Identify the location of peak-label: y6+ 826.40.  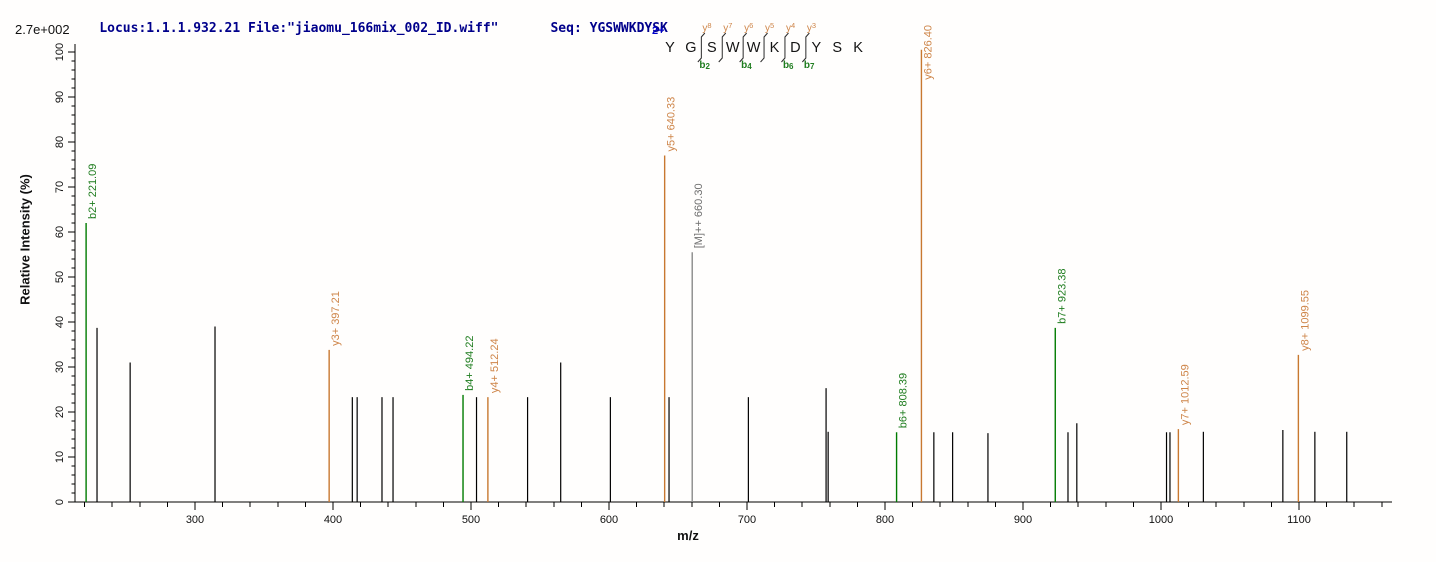
(928, 52).